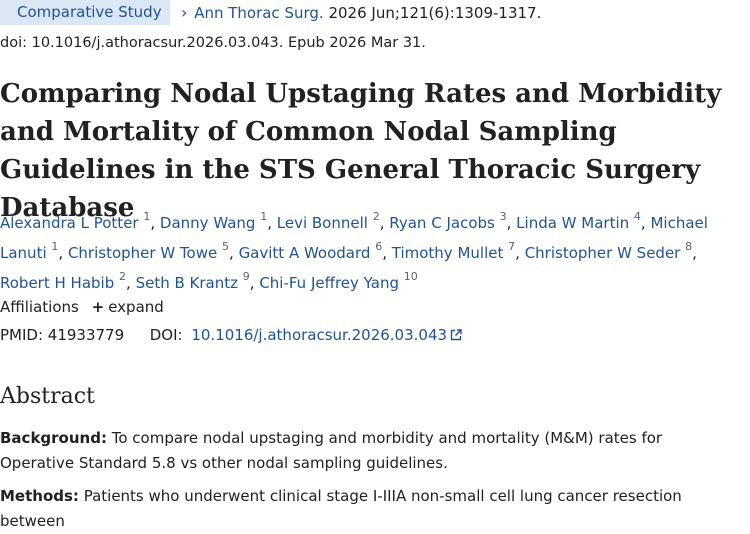 The image size is (750, 534). I want to click on pmid-value: 41933779, so click(86, 335).